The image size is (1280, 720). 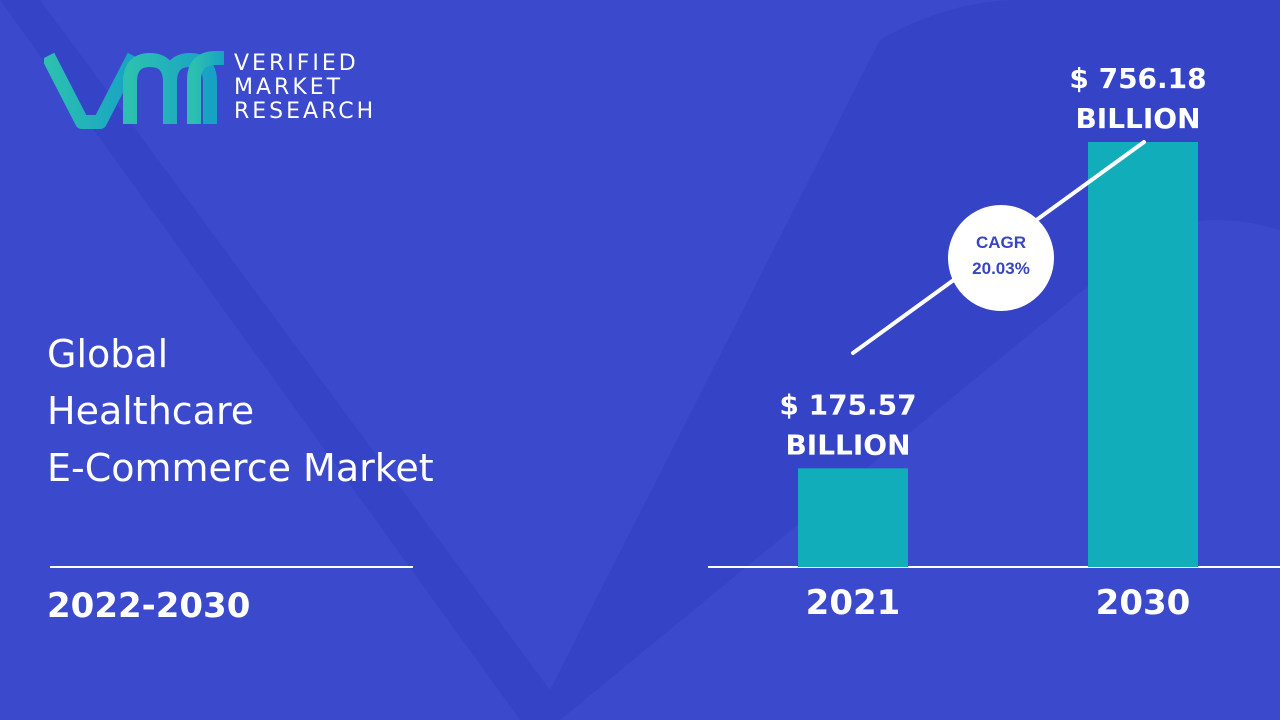 I want to click on bar-2021, so click(x=853, y=517).